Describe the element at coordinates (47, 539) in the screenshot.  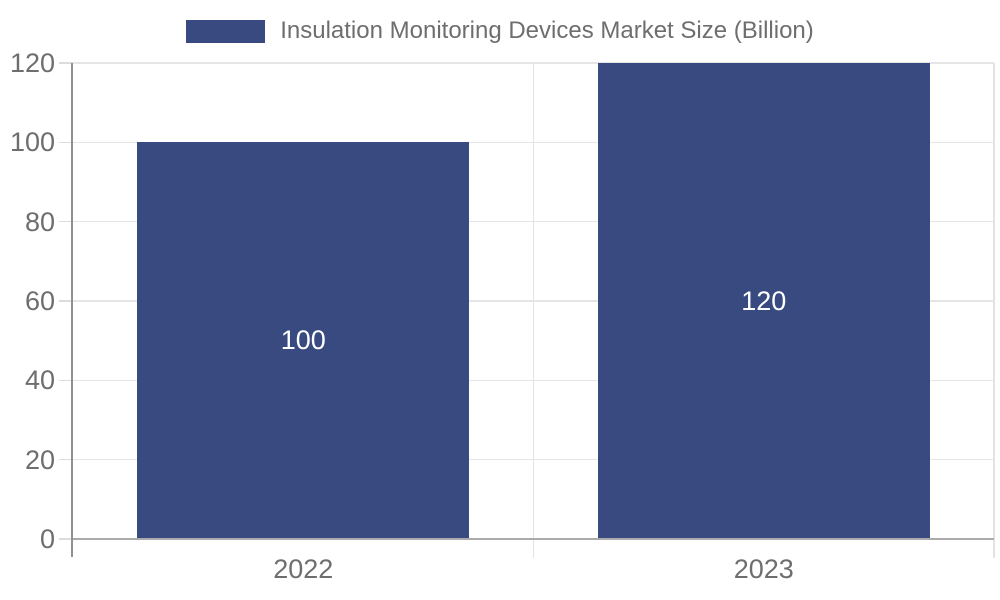
I see `y-tick-label: 0` at that location.